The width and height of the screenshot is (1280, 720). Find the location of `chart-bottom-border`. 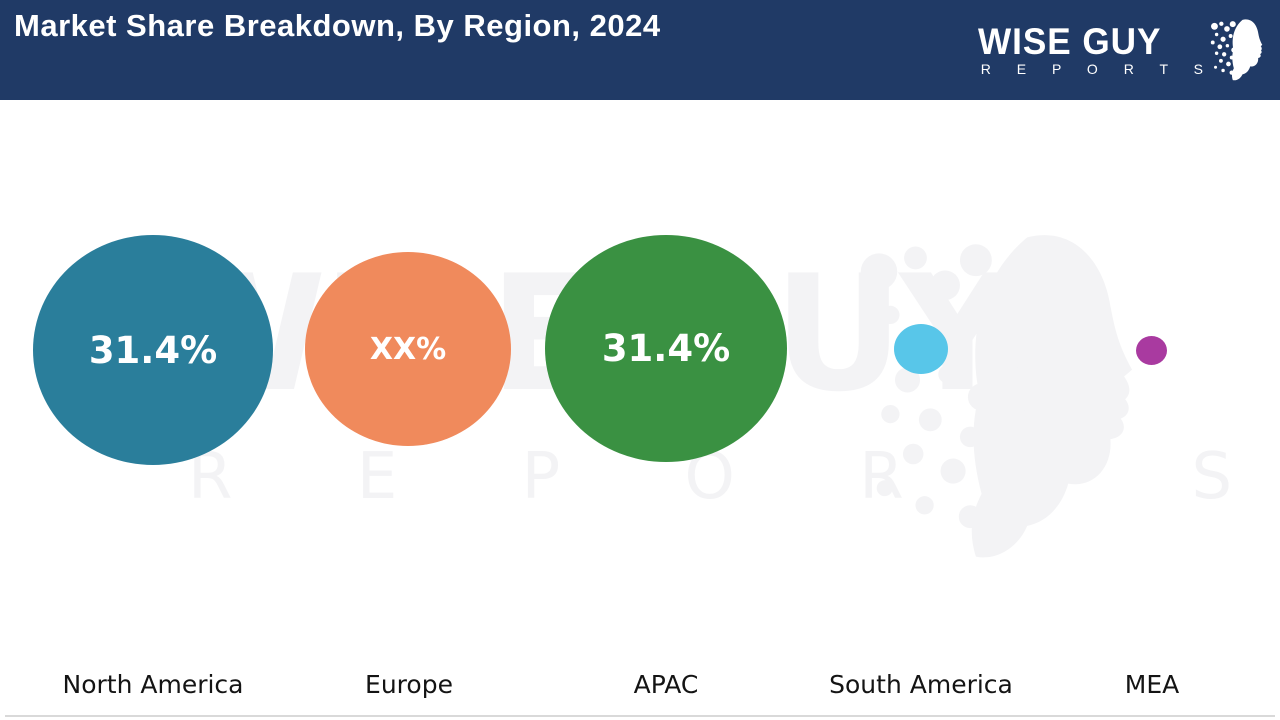

chart-bottom-border is located at coordinates (640, 716).